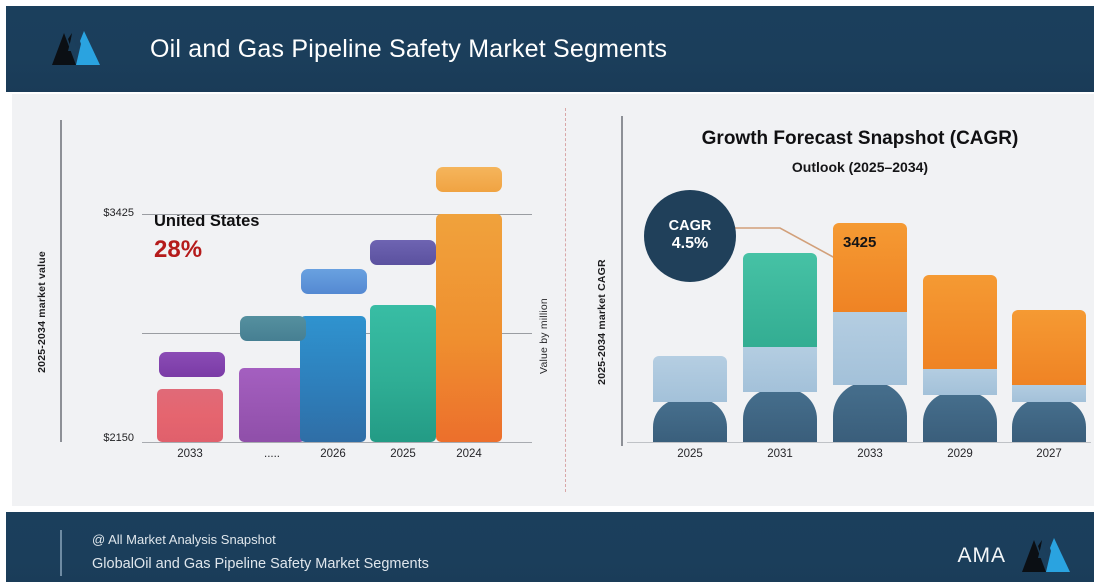 The height and width of the screenshot is (588, 1100). I want to click on bar-2033, so click(190, 415).